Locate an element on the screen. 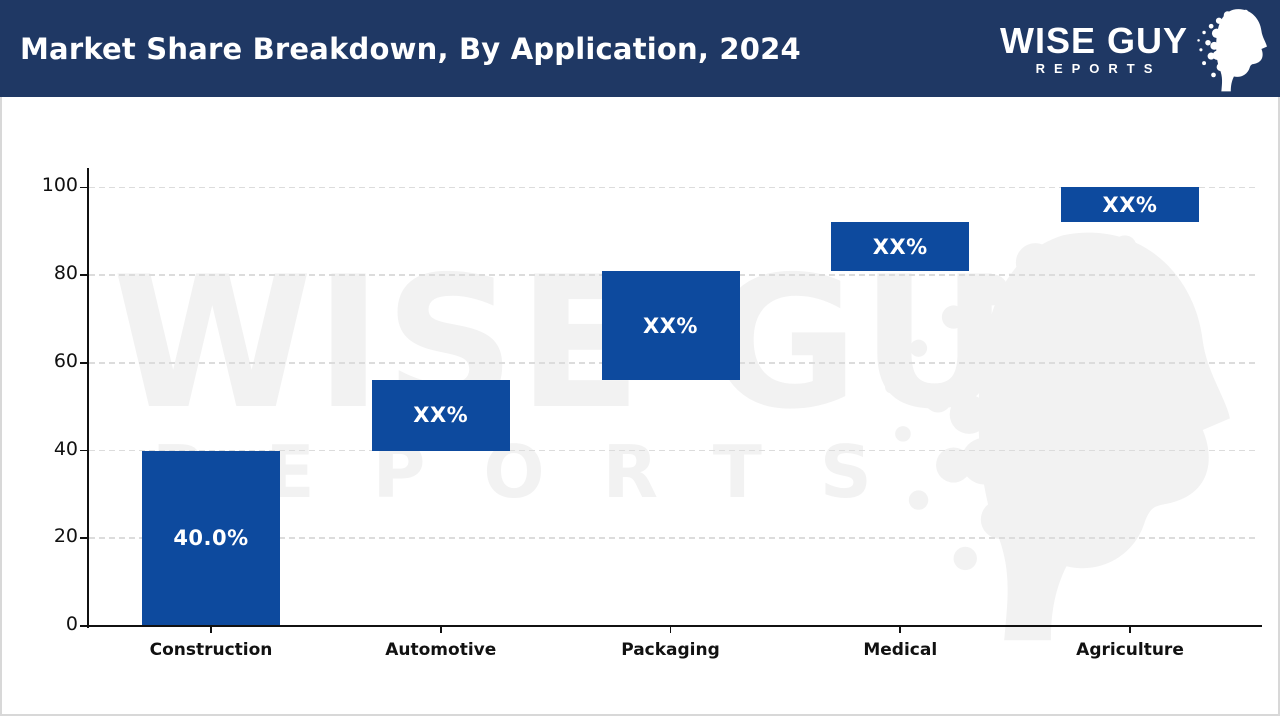  x-category-label-agriculture: Agriculture is located at coordinates (1130, 650).